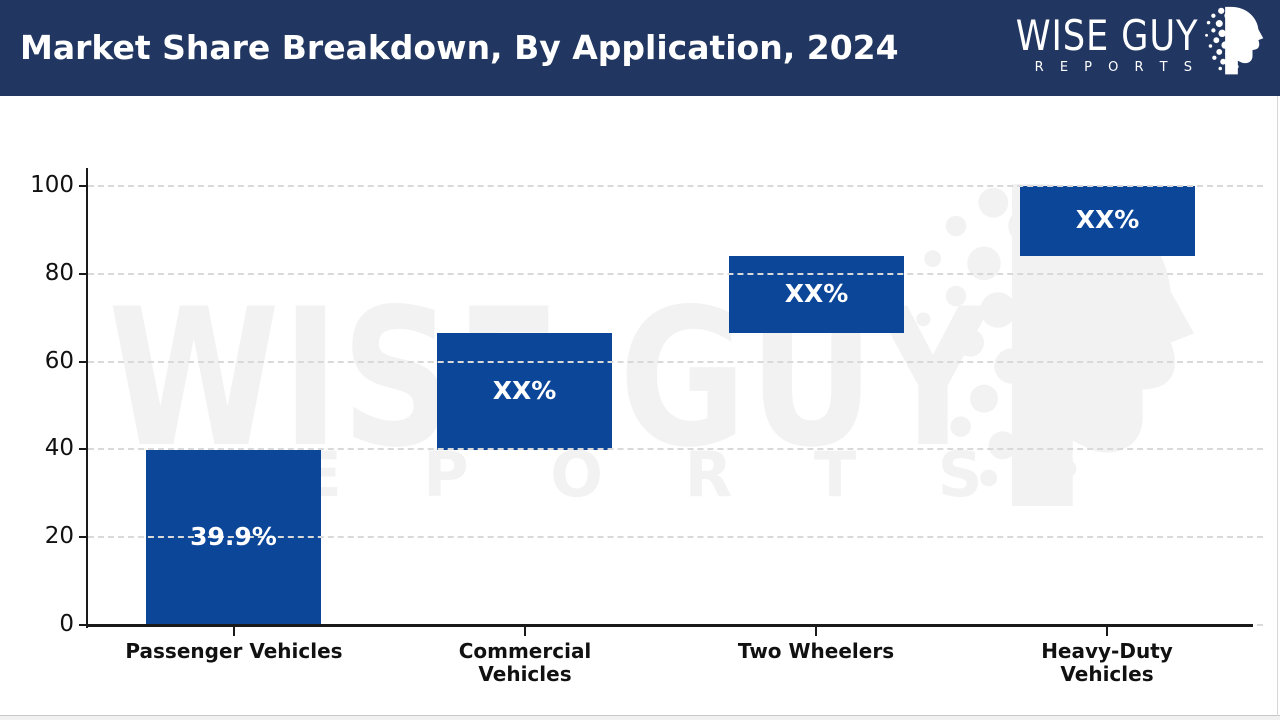  I want to click on page-bottom-strip, so click(640, 718).